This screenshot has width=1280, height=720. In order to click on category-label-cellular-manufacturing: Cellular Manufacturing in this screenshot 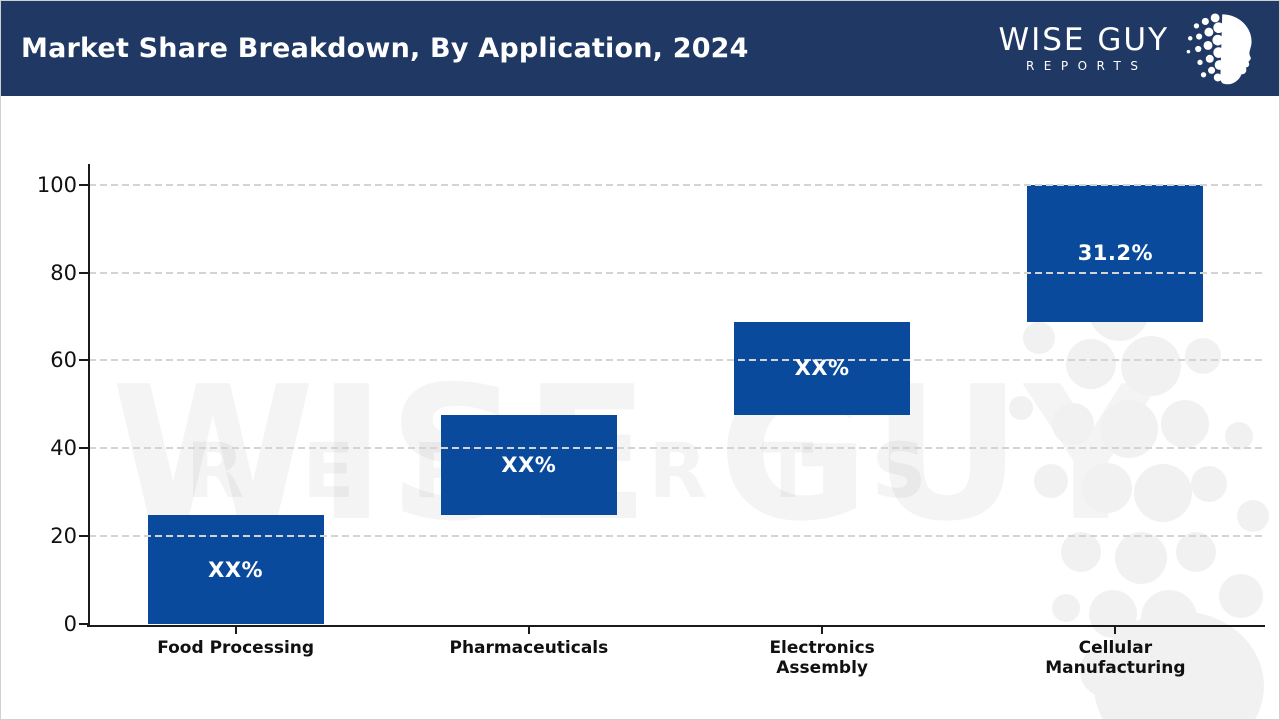, I will do `click(1115, 658)`.